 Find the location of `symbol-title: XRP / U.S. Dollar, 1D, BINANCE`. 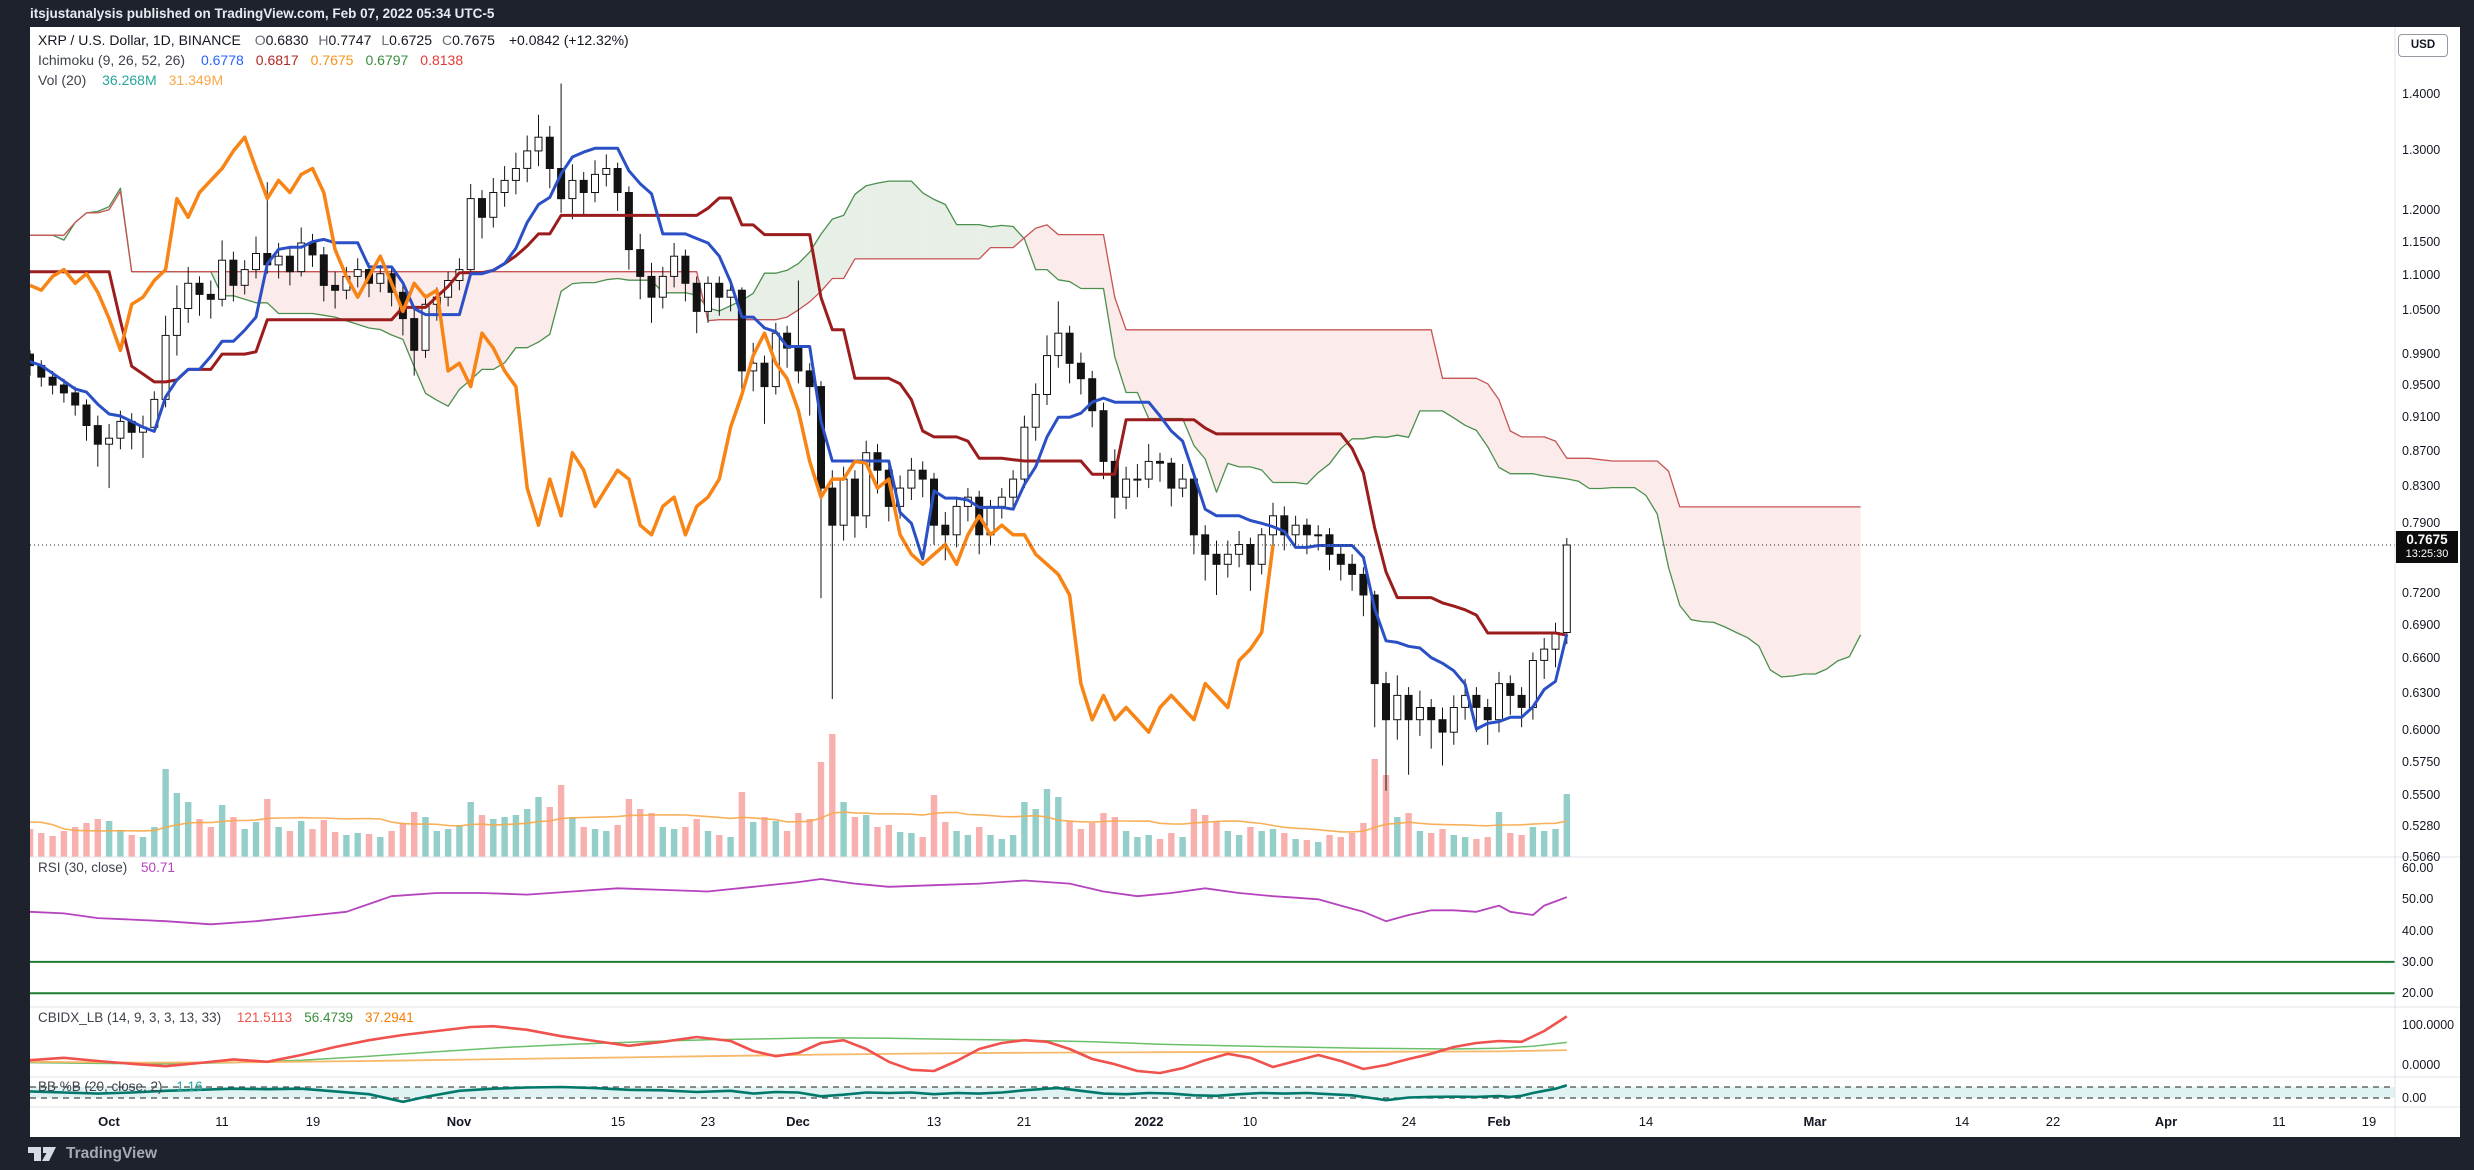

symbol-title: XRP / U.S. Dollar, 1D, BINANCE is located at coordinates (139, 40).